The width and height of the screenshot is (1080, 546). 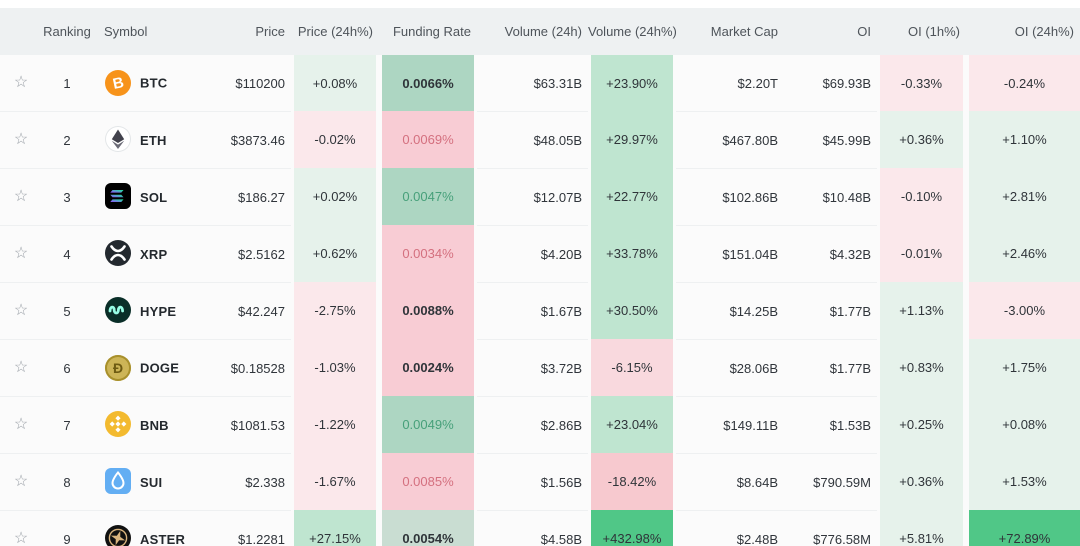 I want to click on symbol-cell: ETH, so click(x=142, y=139).